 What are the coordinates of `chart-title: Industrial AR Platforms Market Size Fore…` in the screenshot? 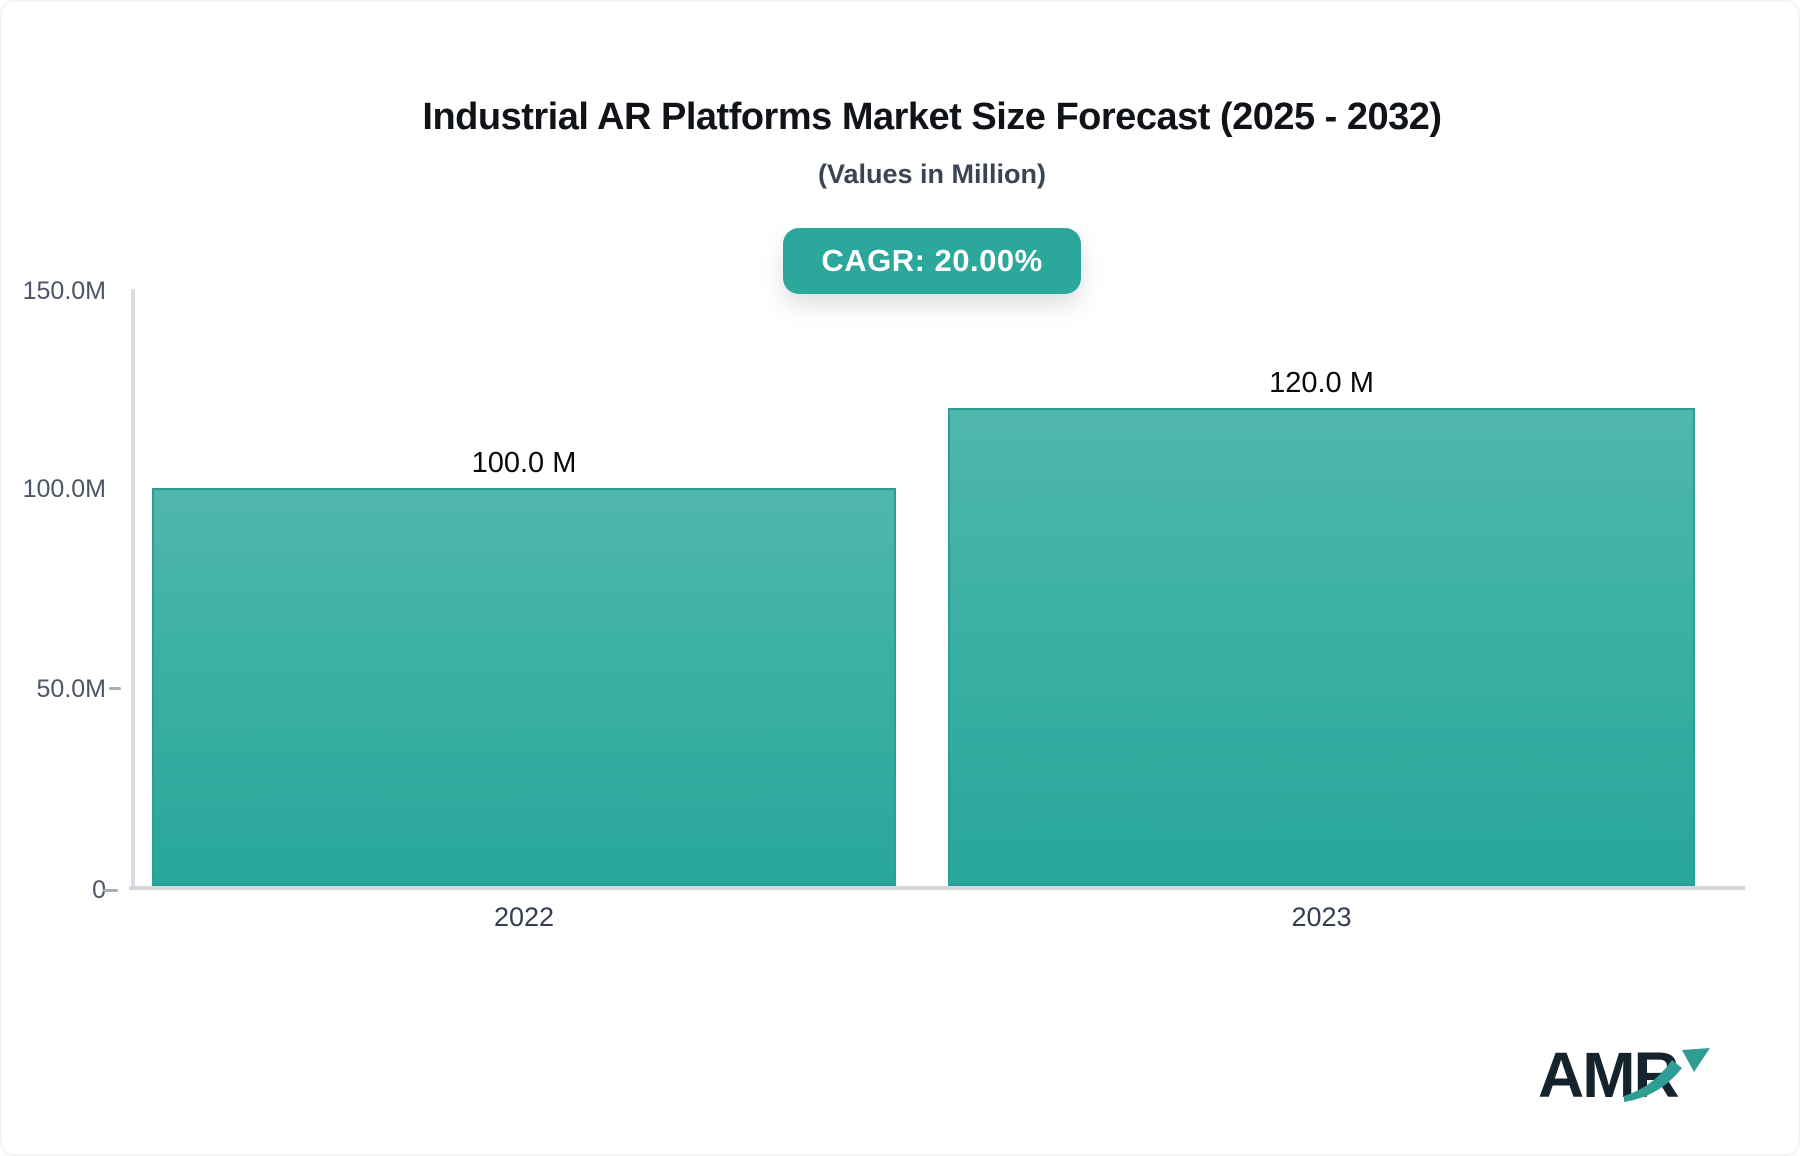 It's located at (932, 117).